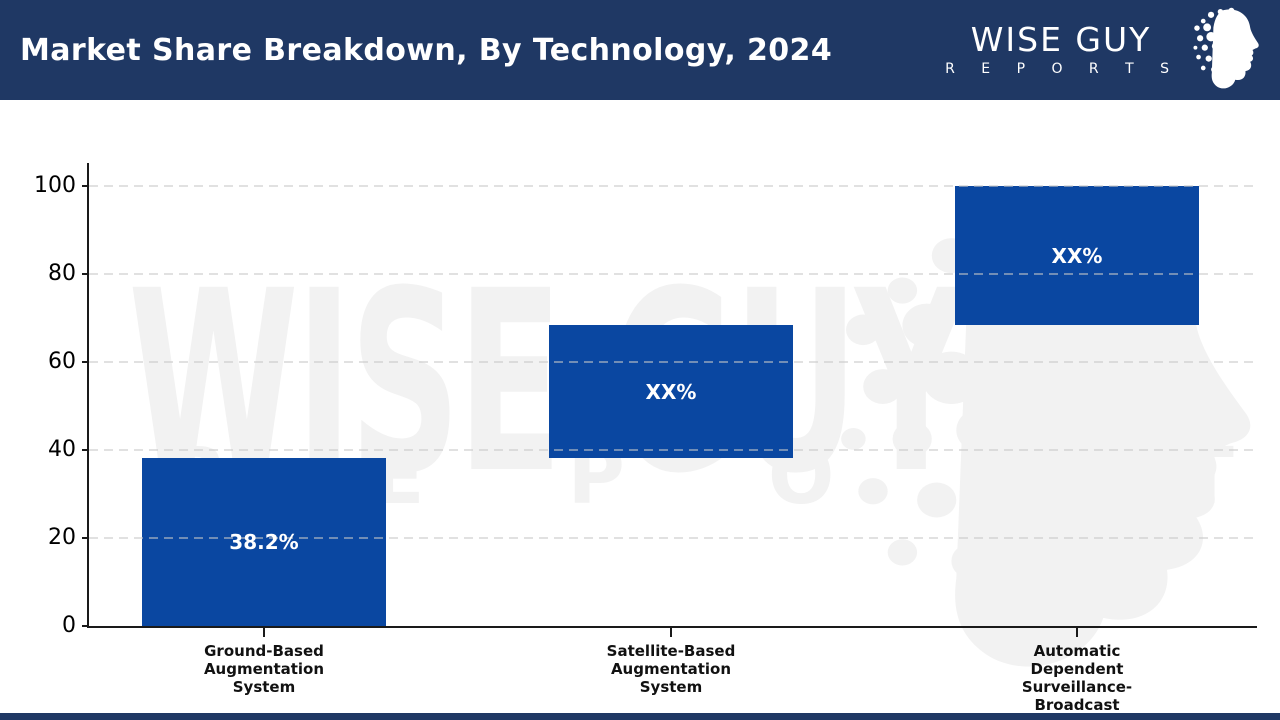  Describe the element at coordinates (69, 625) in the screenshot. I see `y-tick-label: 0` at that location.